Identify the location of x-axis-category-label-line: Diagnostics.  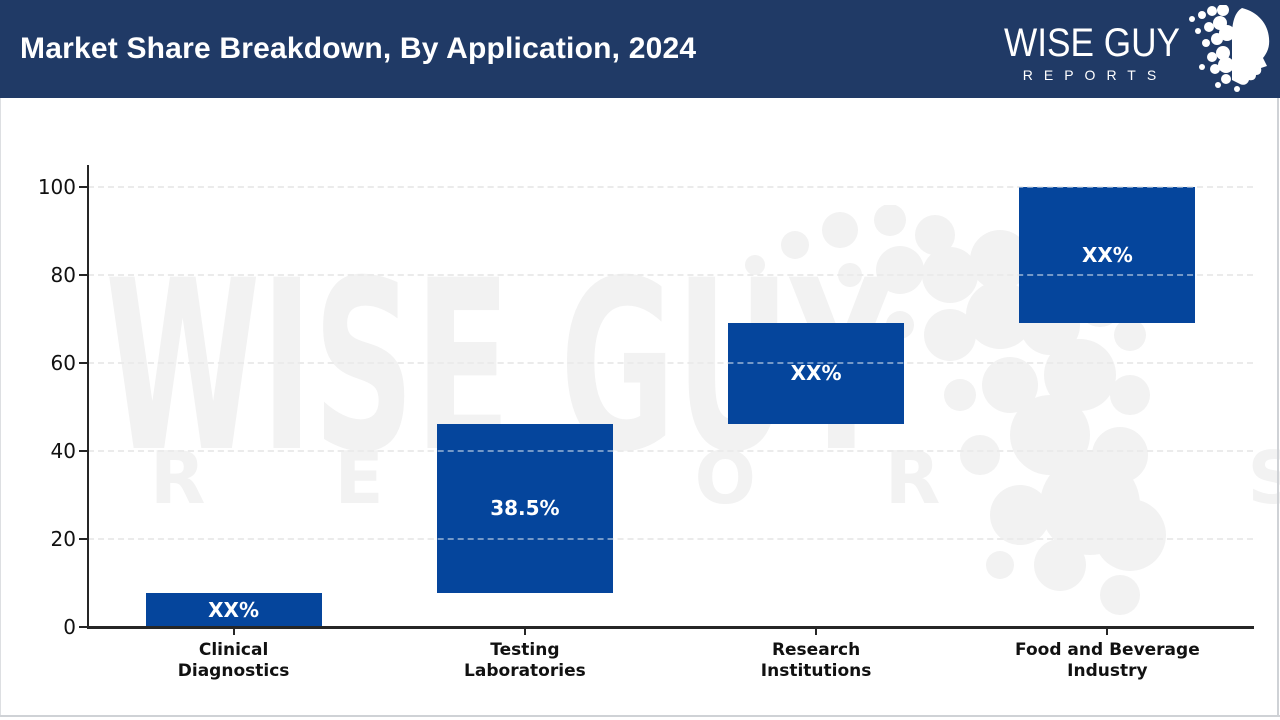
(233, 671).